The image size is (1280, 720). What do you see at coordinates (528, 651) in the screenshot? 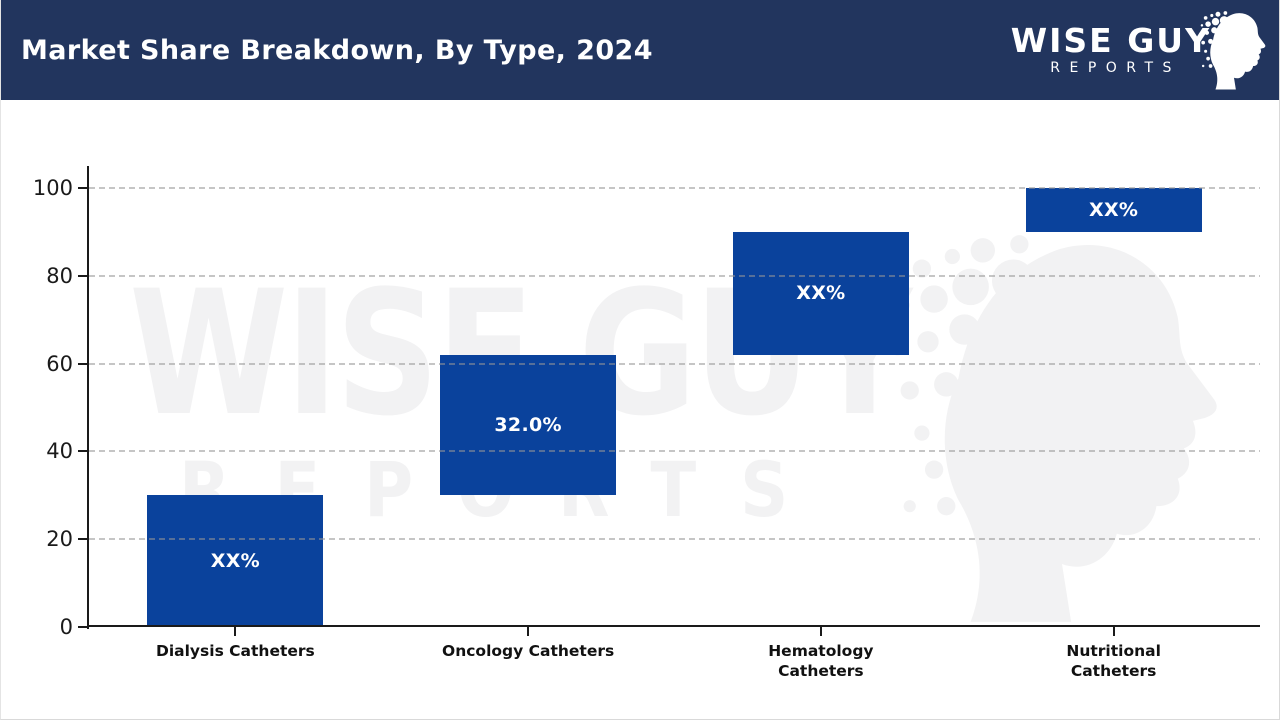
I see `x-axis-label-1: Oncology Catheters` at bounding box center [528, 651].